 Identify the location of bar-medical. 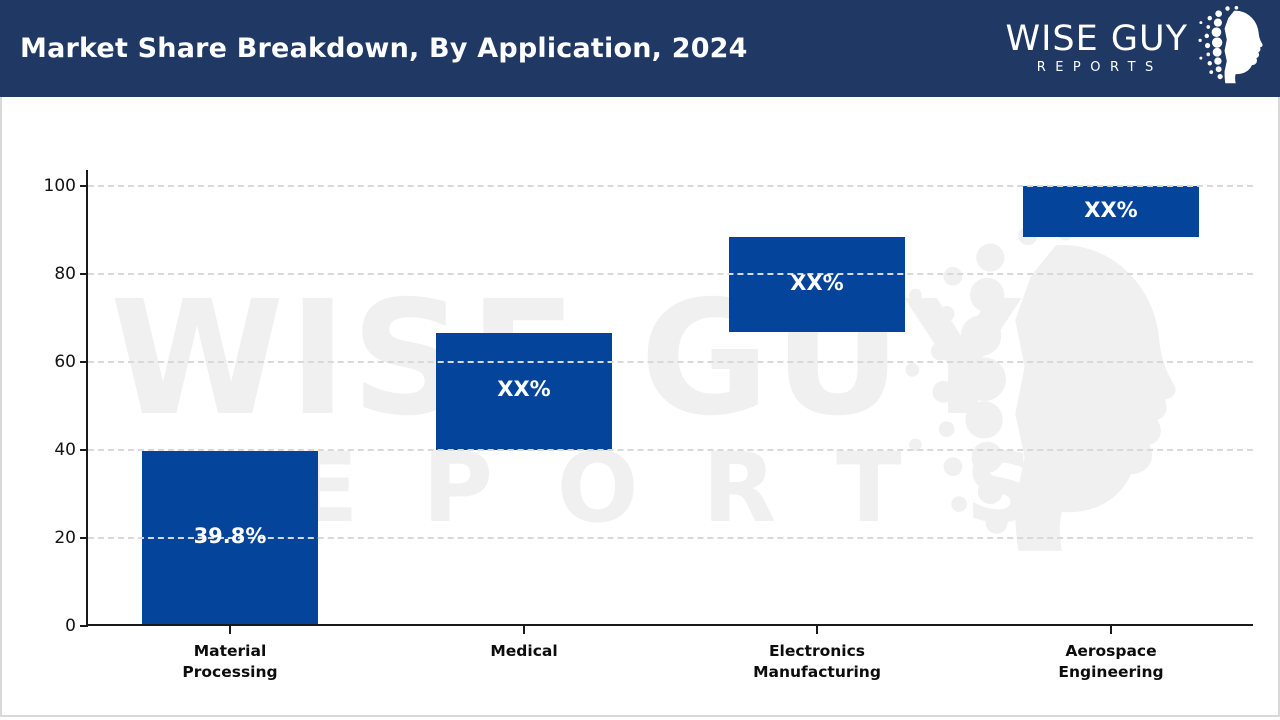
(524, 391).